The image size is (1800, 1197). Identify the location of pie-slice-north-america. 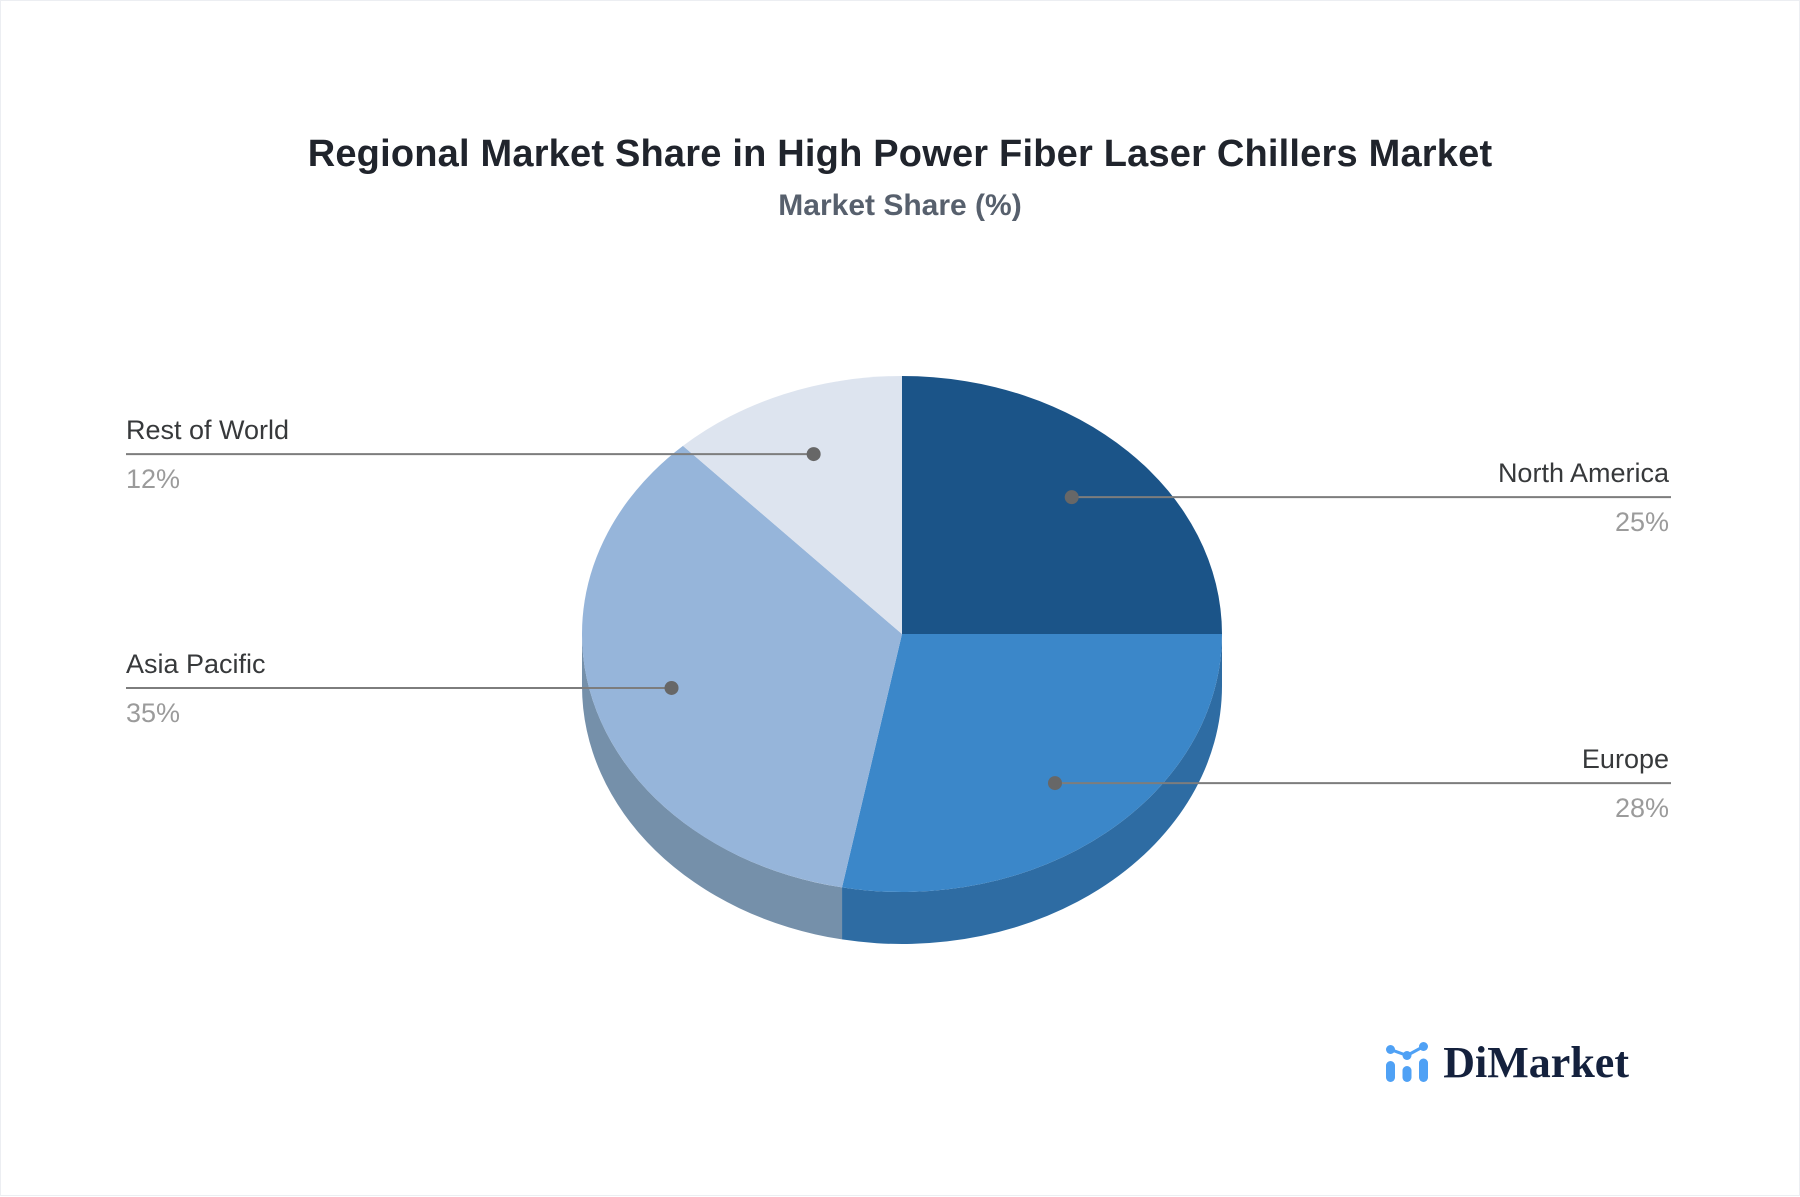
(1062, 505).